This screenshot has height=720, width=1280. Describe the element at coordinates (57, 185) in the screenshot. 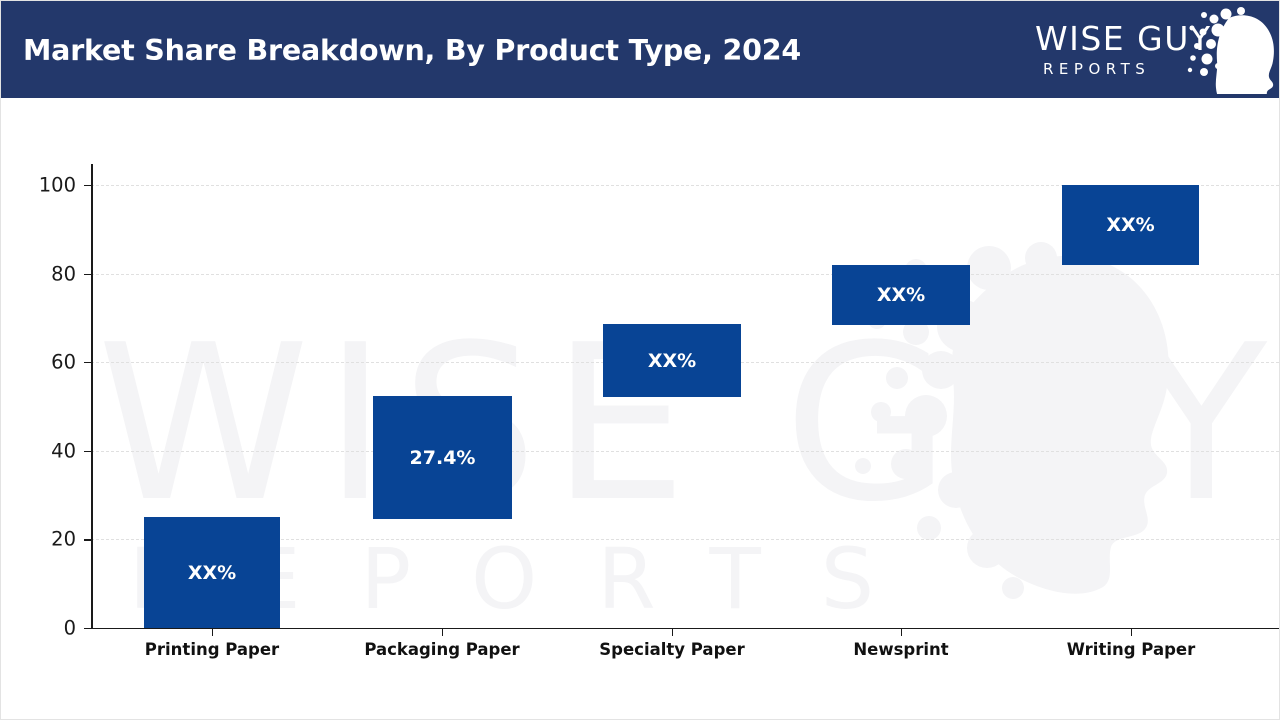

I see `y-tick-label-100: 100` at that location.